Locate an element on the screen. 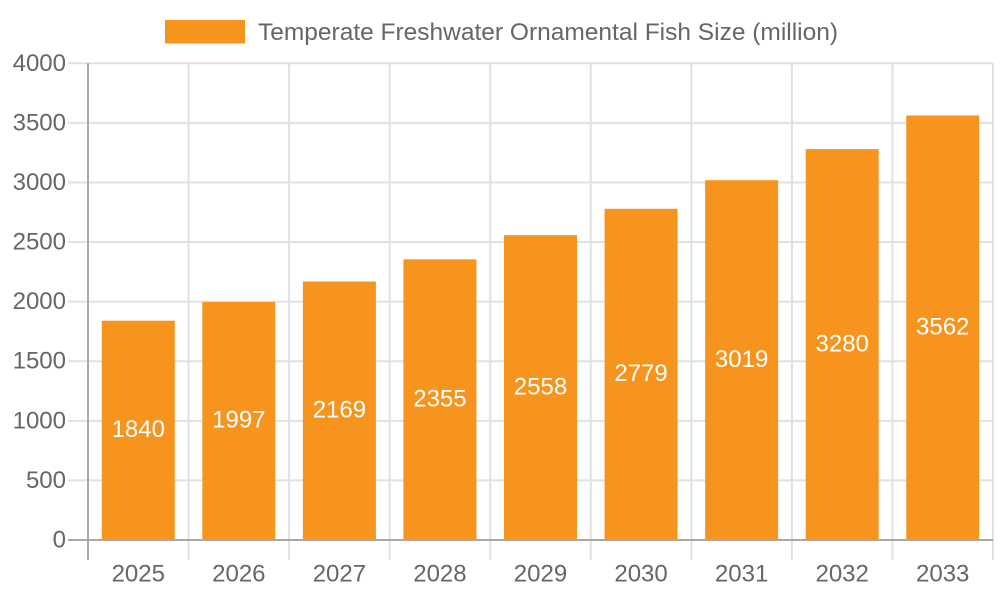 This screenshot has width=1000, height=605. svg-text: 500 is located at coordinates (46, 480).